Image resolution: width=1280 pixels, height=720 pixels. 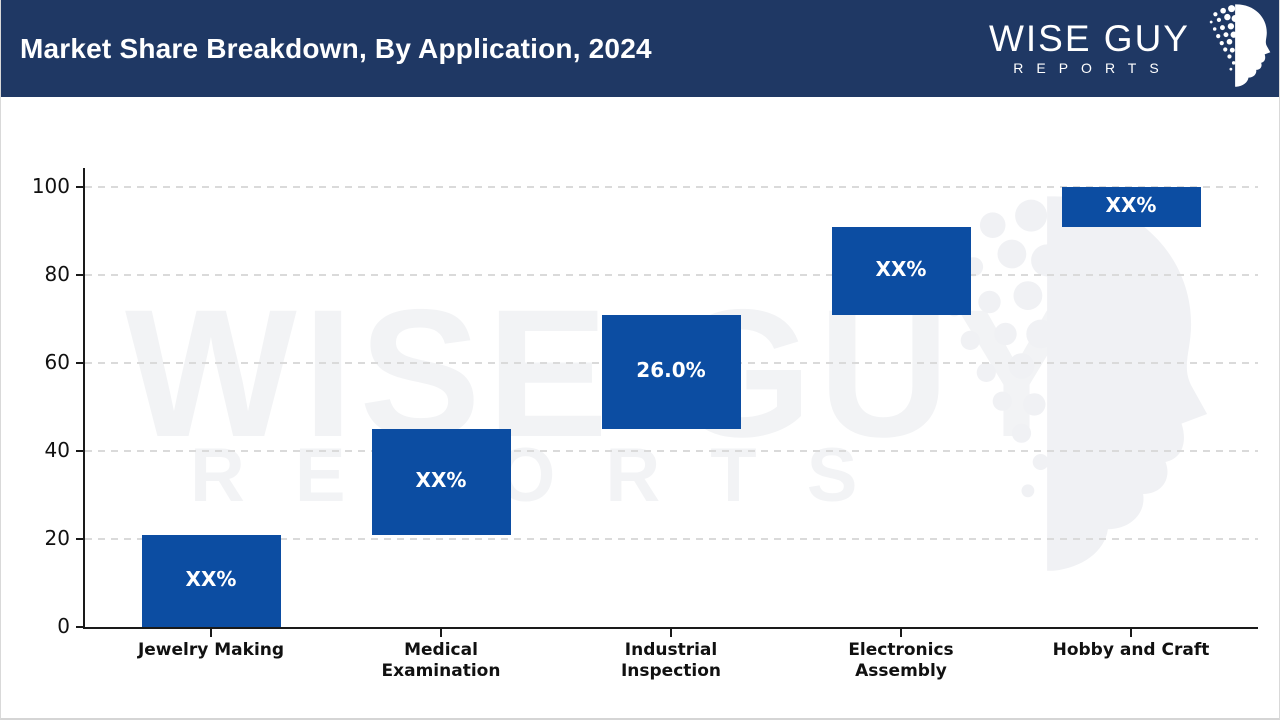 I want to click on x-tick-label: Hobby and Craft, so click(x=1131, y=650).